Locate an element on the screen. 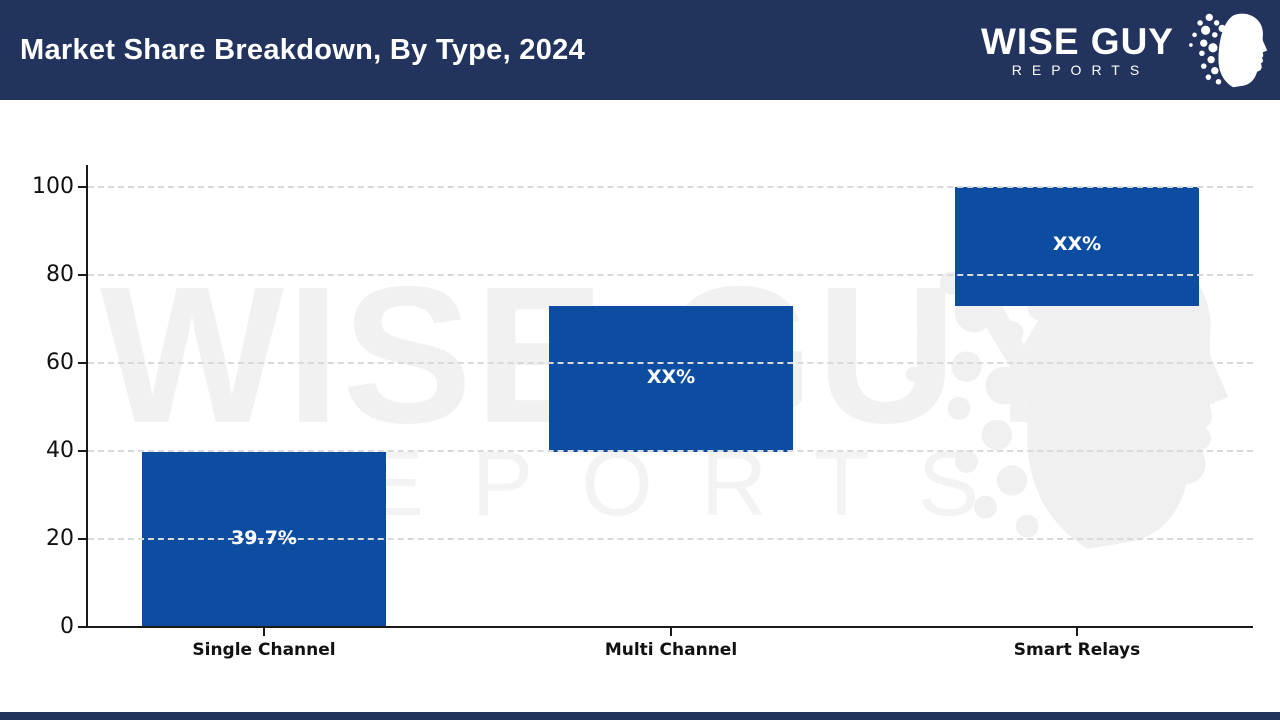 Image resolution: width=1280 pixels, height=720 pixels. y-tick-label: 20 is located at coordinates (60, 538).